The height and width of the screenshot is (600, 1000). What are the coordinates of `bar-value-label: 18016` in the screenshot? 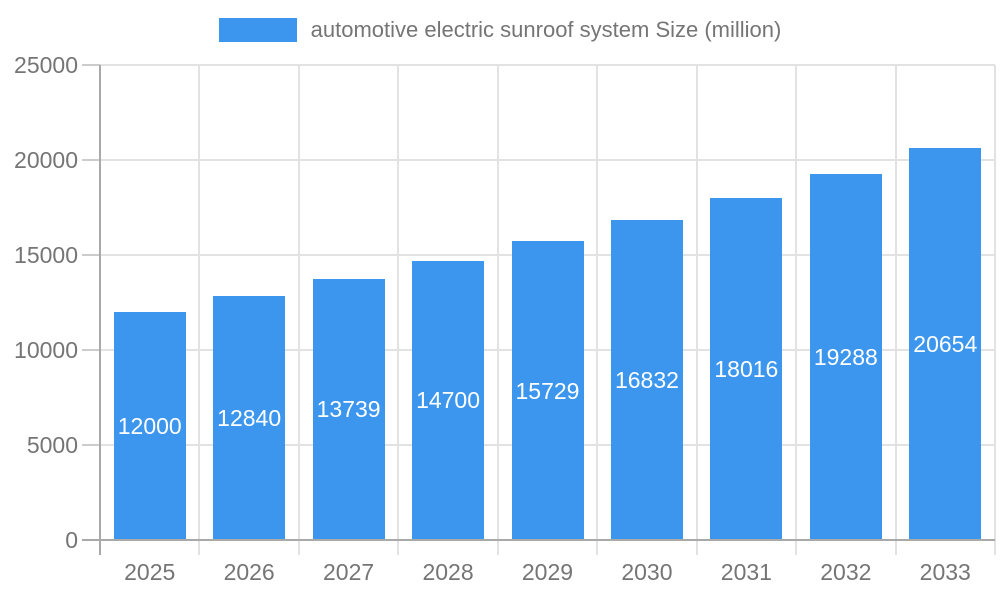 It's located at (746, 368).